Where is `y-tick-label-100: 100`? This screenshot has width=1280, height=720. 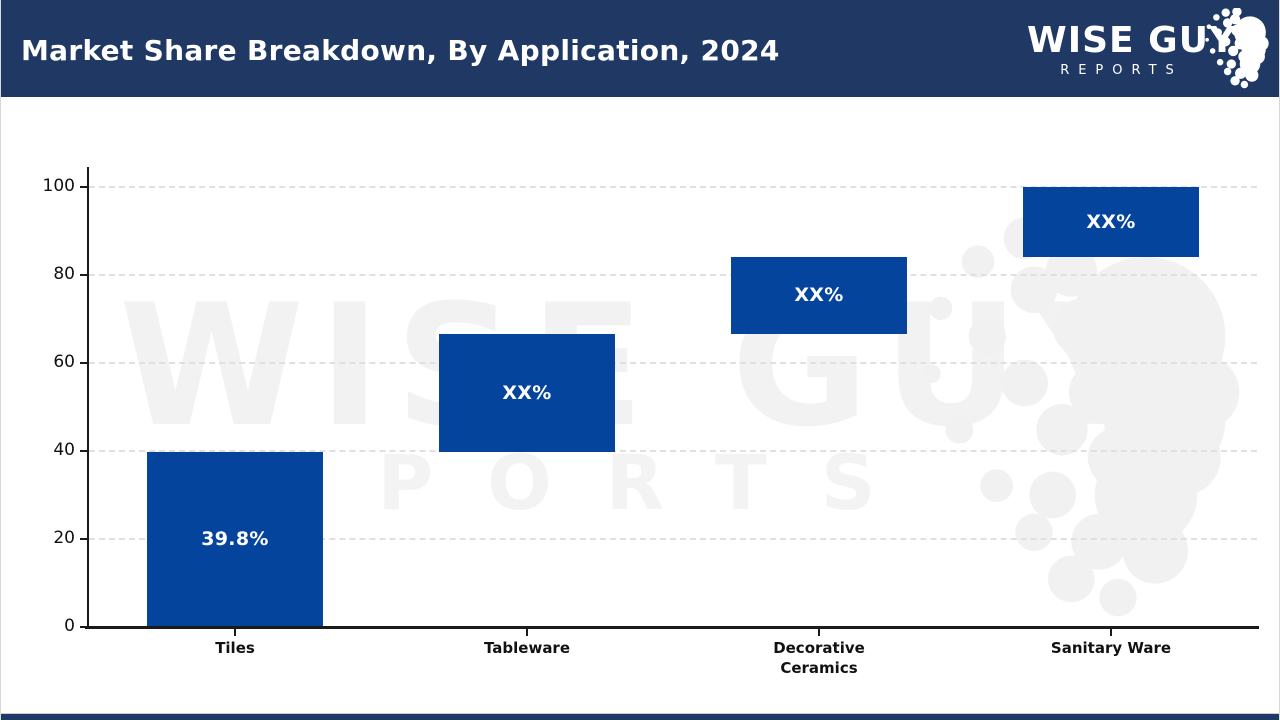 y-tick-label-100: 100 is located at coordinates (58, 186).